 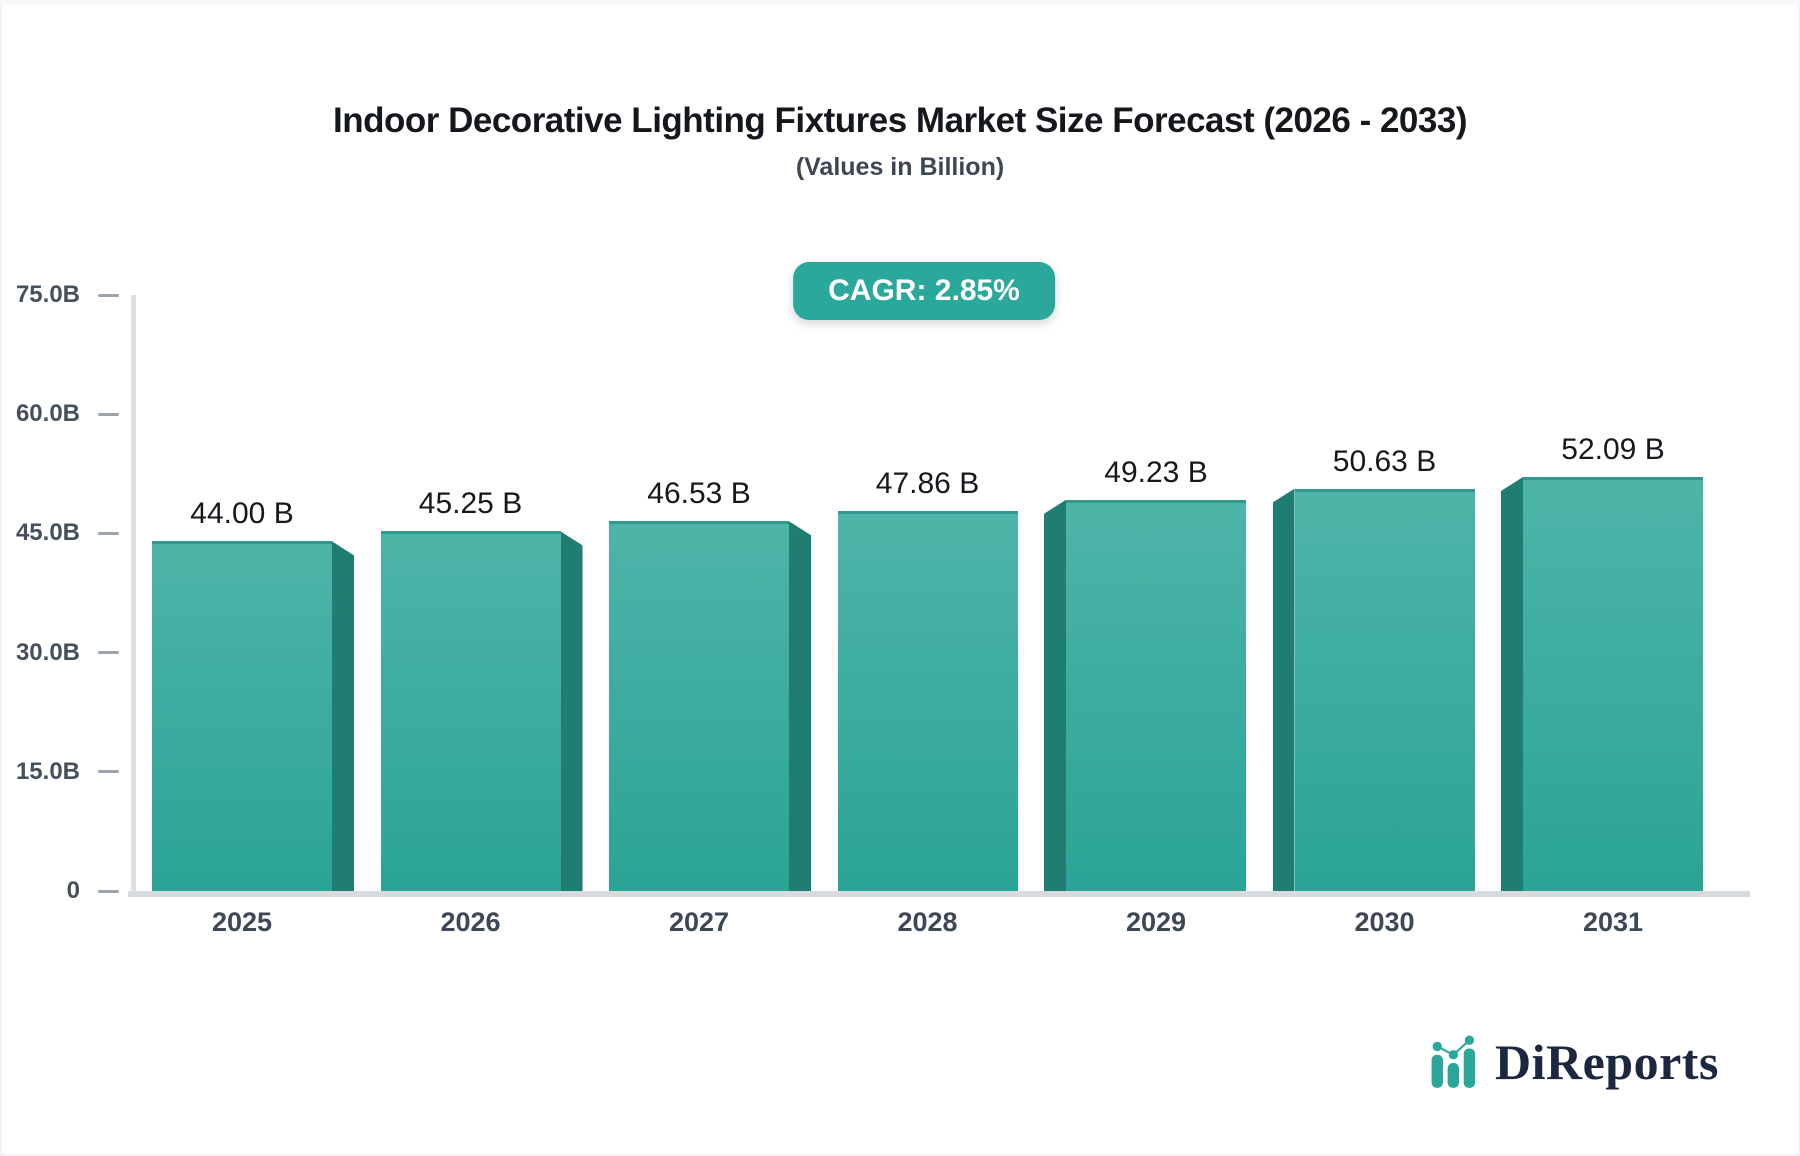 What do you see at coordinates (470, 711) in the screenshot?
I see `bar-2026` at bounding box center [470, 711].